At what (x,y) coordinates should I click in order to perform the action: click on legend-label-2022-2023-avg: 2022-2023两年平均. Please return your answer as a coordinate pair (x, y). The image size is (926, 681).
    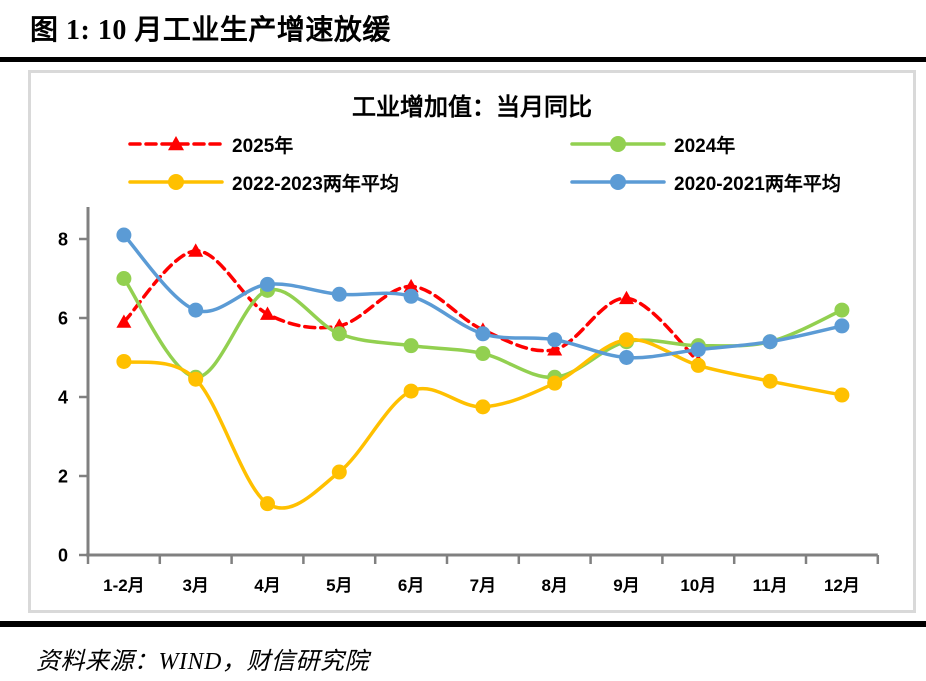
    Looking at the image, I should click on (315, 184).